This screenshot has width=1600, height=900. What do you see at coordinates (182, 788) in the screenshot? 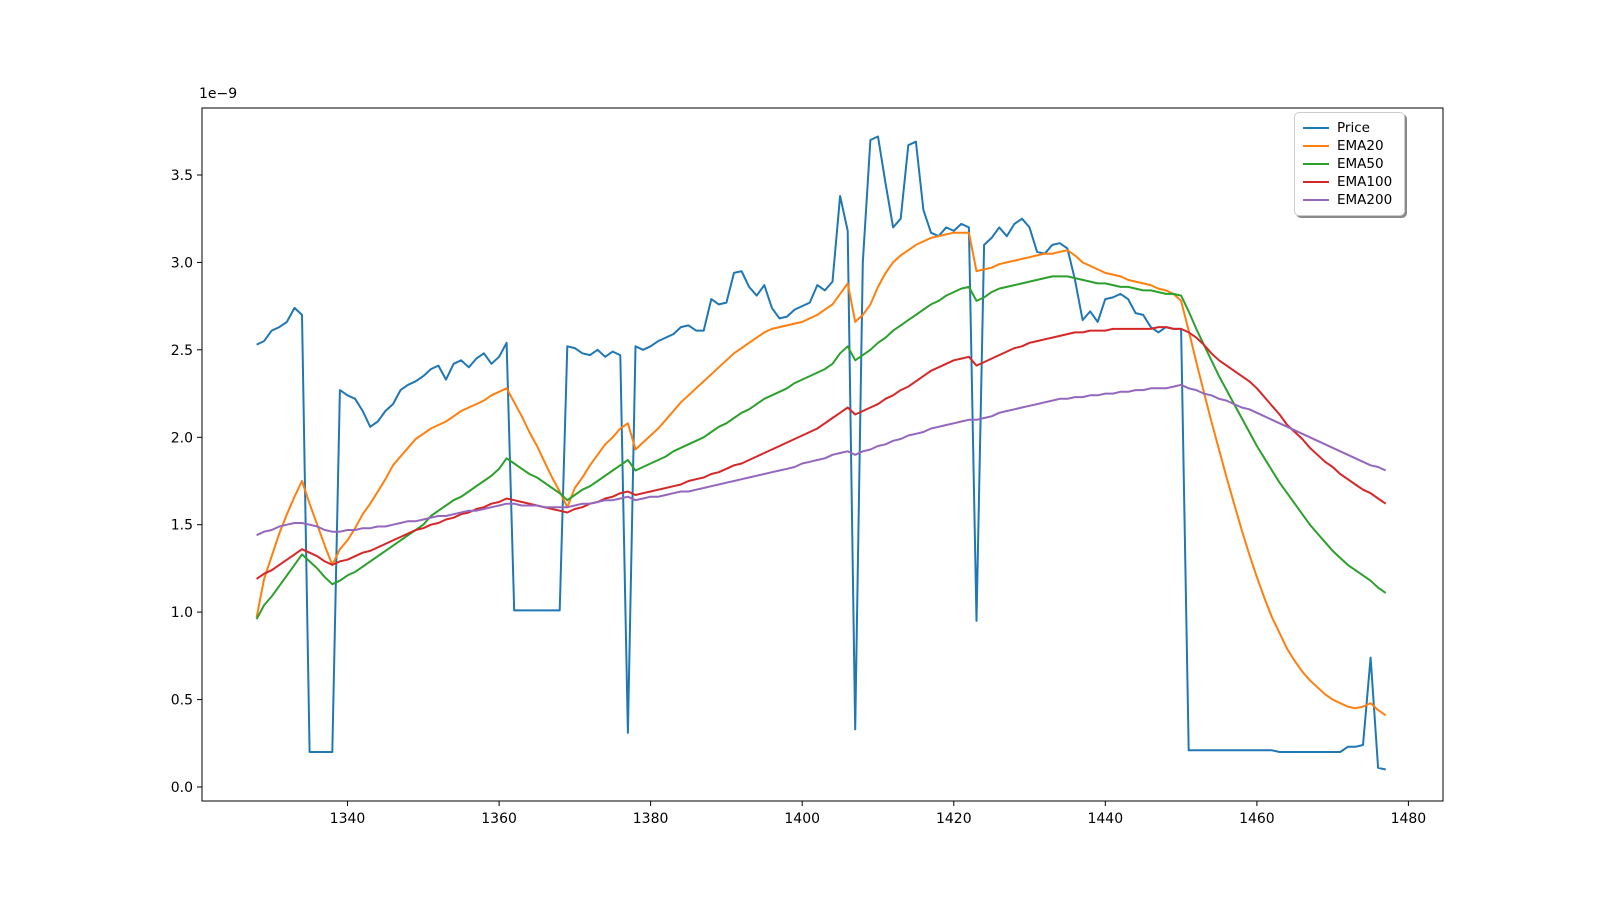
I see `y-tick-label: 0.0` at bounding box center [182, 788].